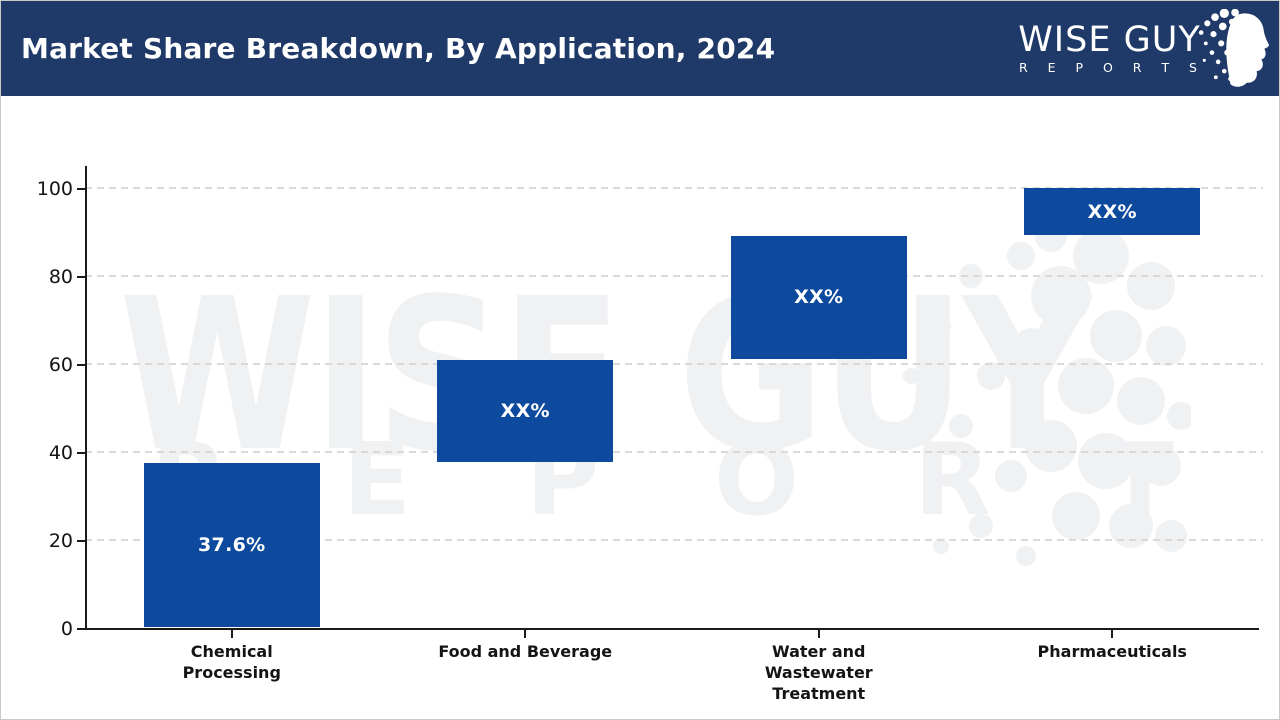 The height and width of the screenshot is (720, 1280). I want to click on y-tick-label: 80, so click(60, 277).